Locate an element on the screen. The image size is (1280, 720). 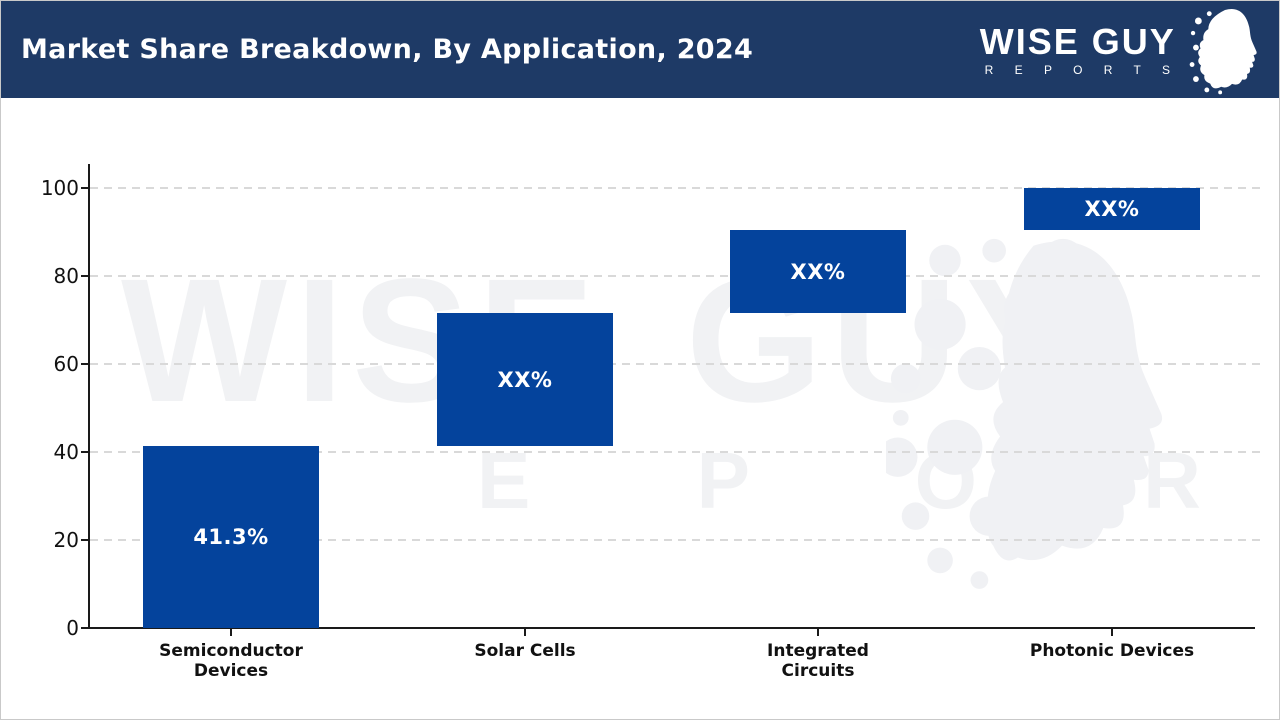
y-tick-label: 40 is located at coordinates (66, 452).